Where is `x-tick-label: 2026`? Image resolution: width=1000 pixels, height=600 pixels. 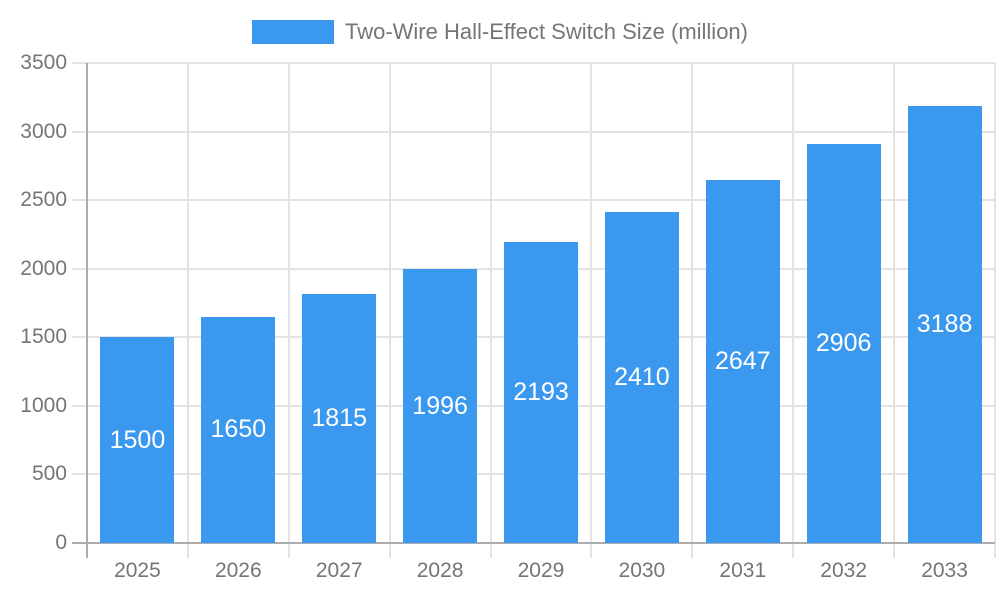
x-tick-label: 2026 is located at coordinates (238, 570).